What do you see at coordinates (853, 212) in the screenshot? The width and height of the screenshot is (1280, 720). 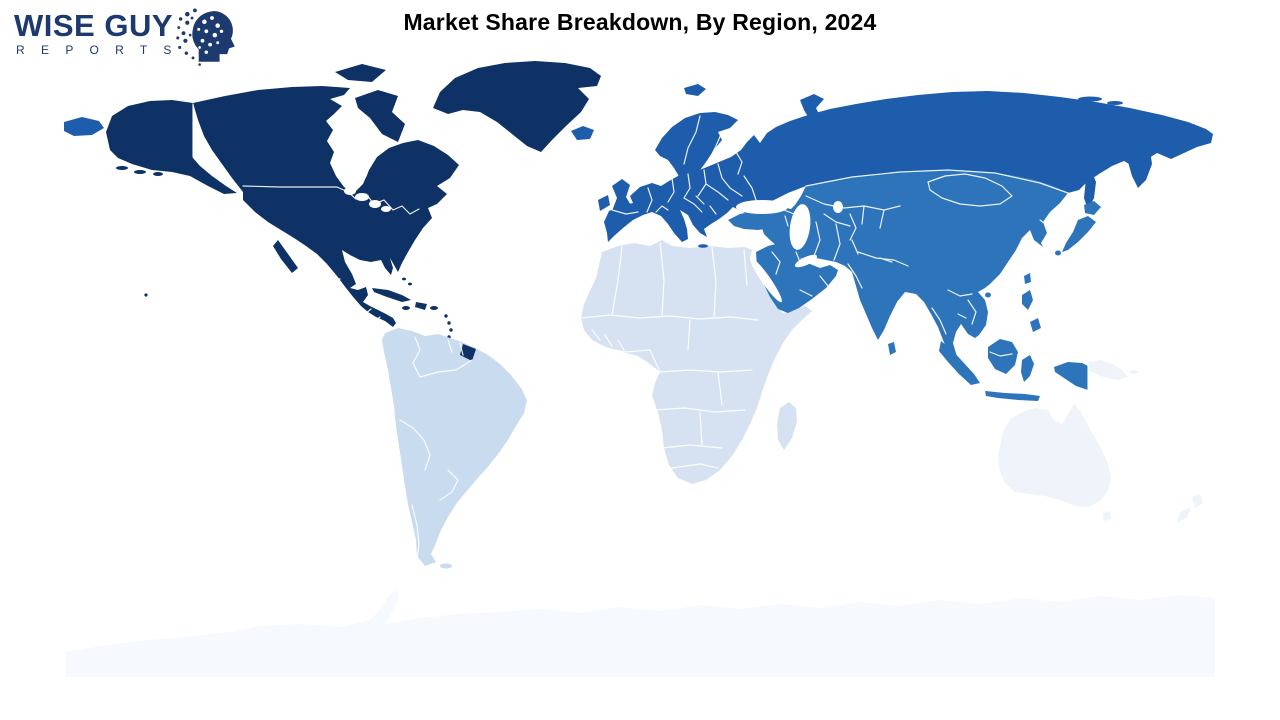 I see `border-kazakhstan-south` at bounding box center [853, 212].